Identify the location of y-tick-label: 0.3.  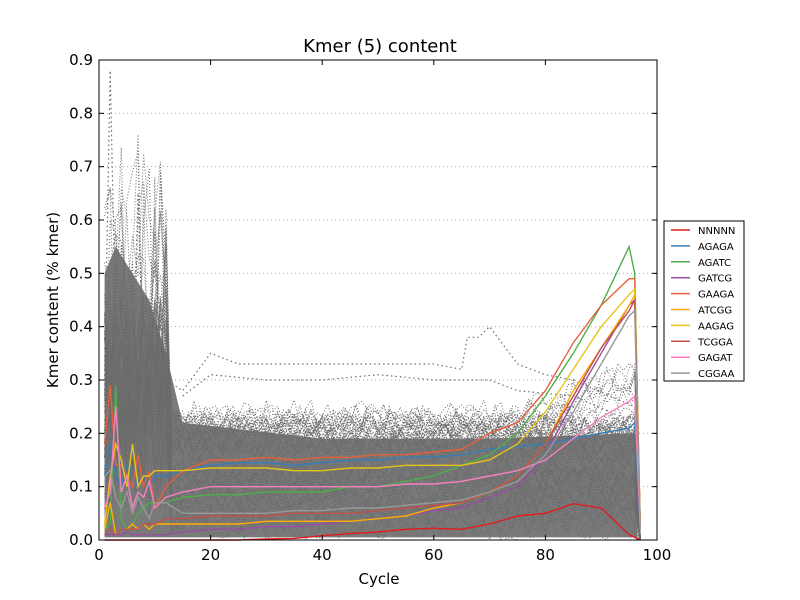
(81, 380).